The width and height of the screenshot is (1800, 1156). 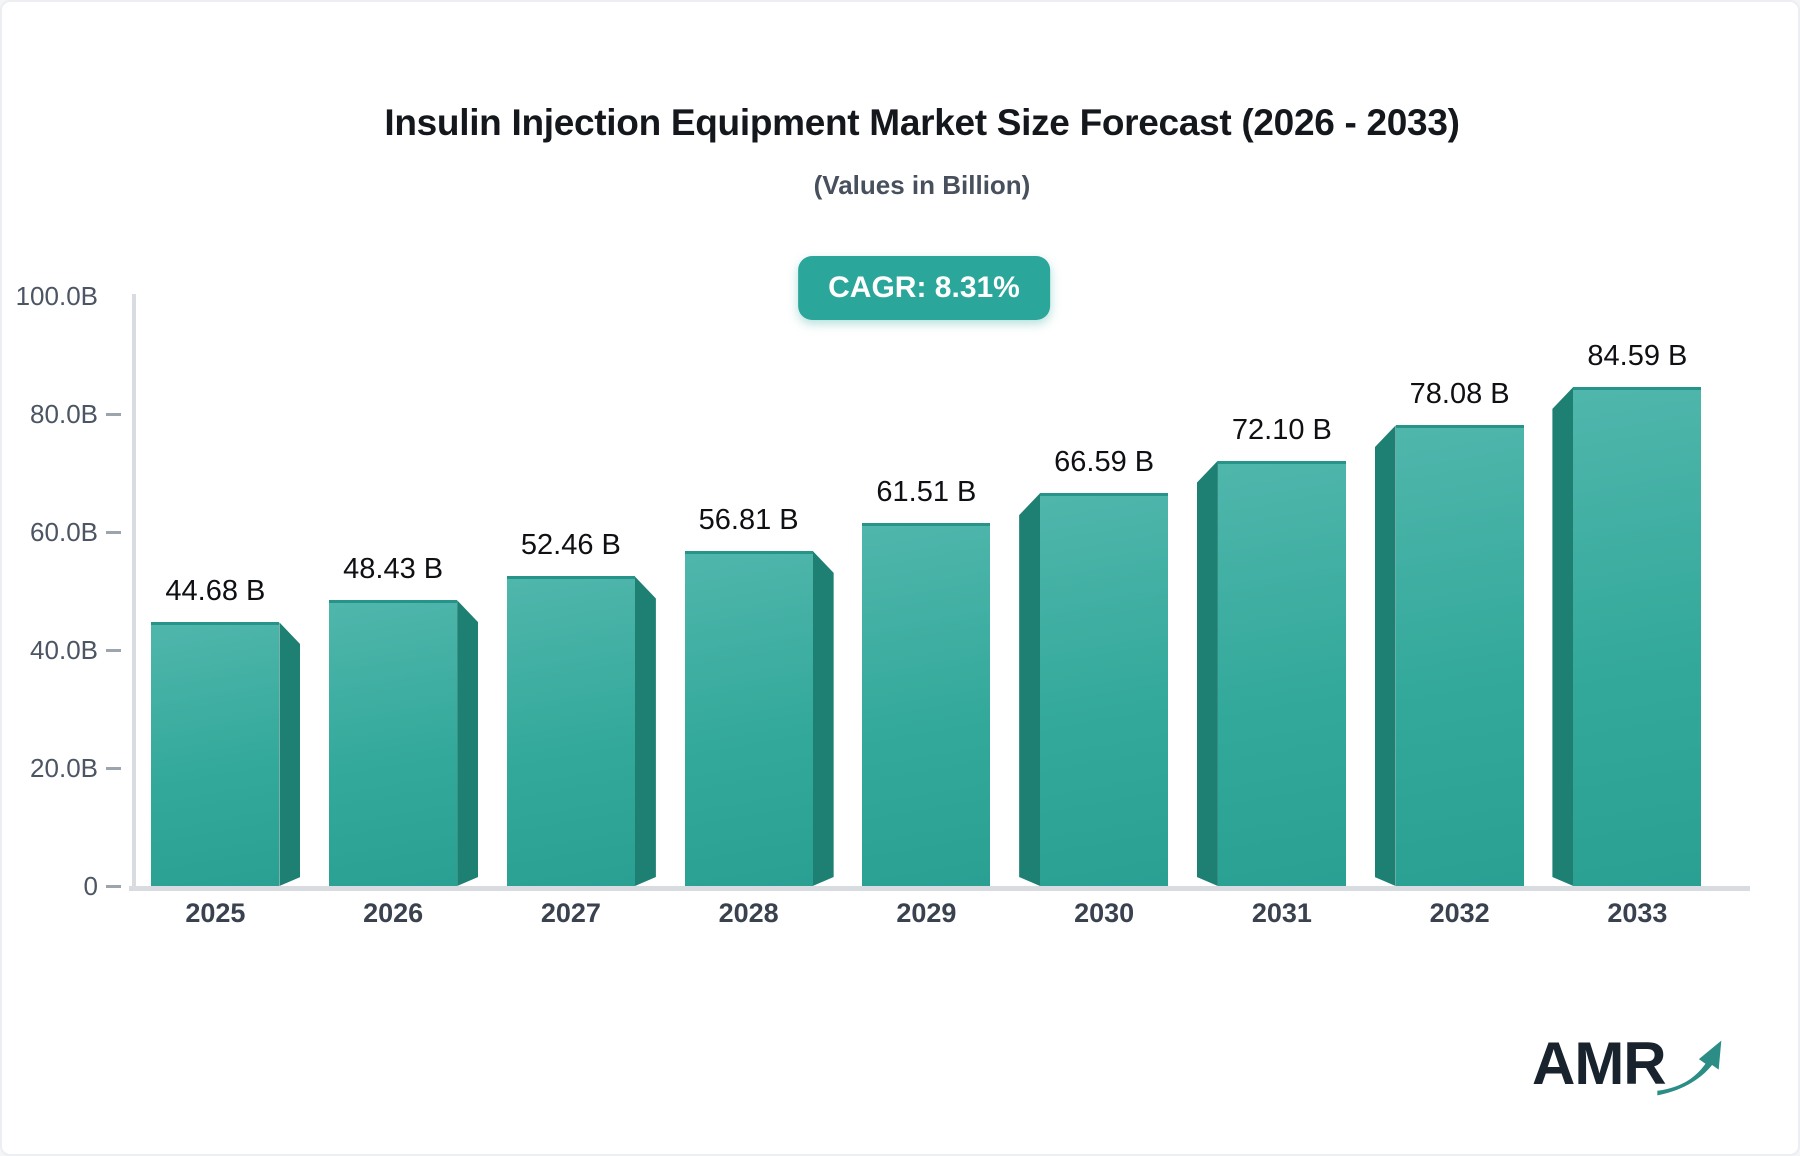 What do you see at coordinates (926, 704) in the screenshot?
I see `bar-2029` at bounding box center [926, 704].